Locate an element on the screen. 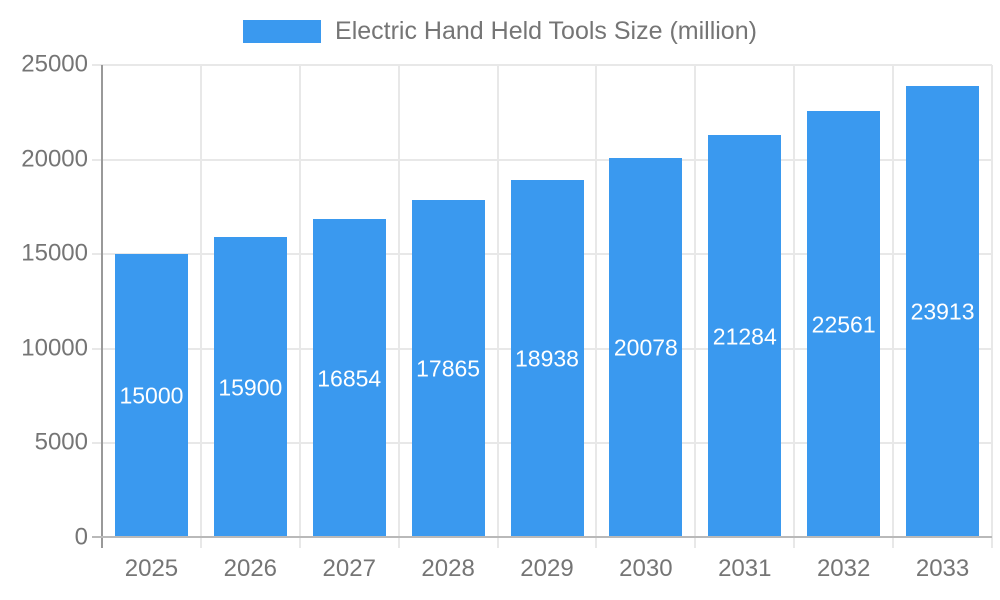 The height and width of the screenshot is (600, 1000). y-axis-tick-label: 5000 is located at coordinates (61, 442).